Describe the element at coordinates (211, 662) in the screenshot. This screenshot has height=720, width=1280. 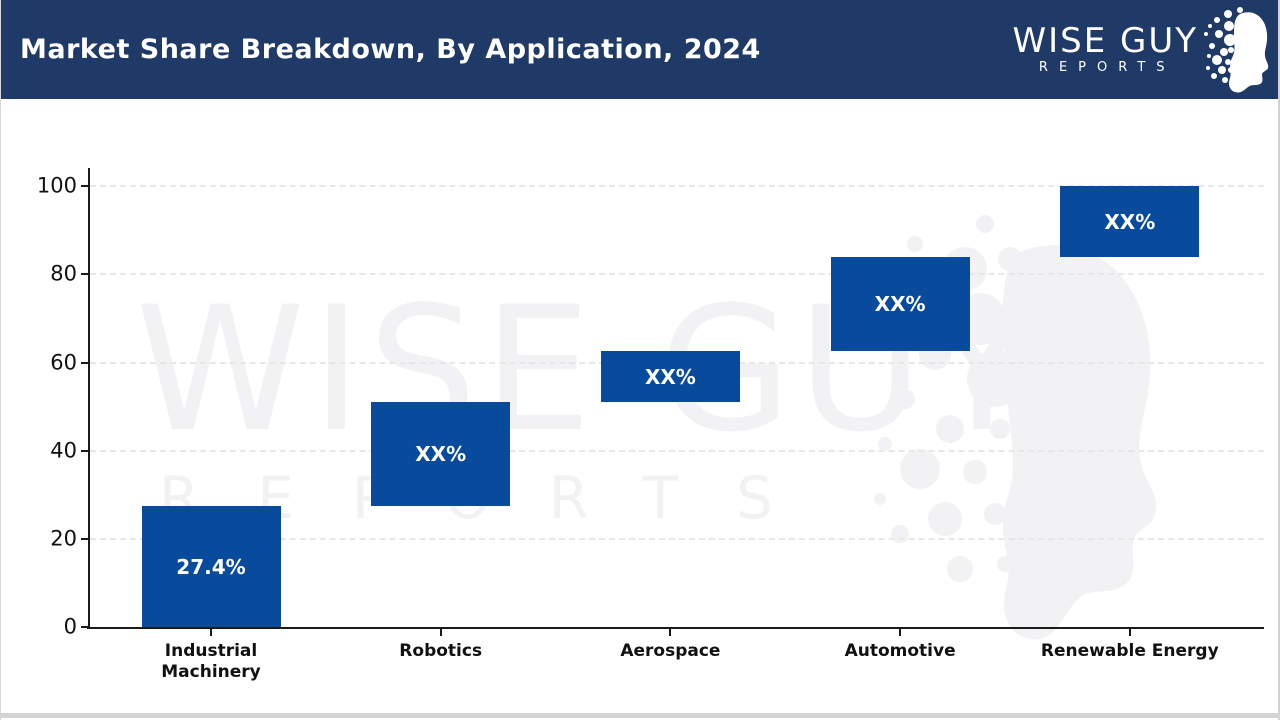
I see `x-tick-label-industrial-machinery: Industrial Machinery` at that location.